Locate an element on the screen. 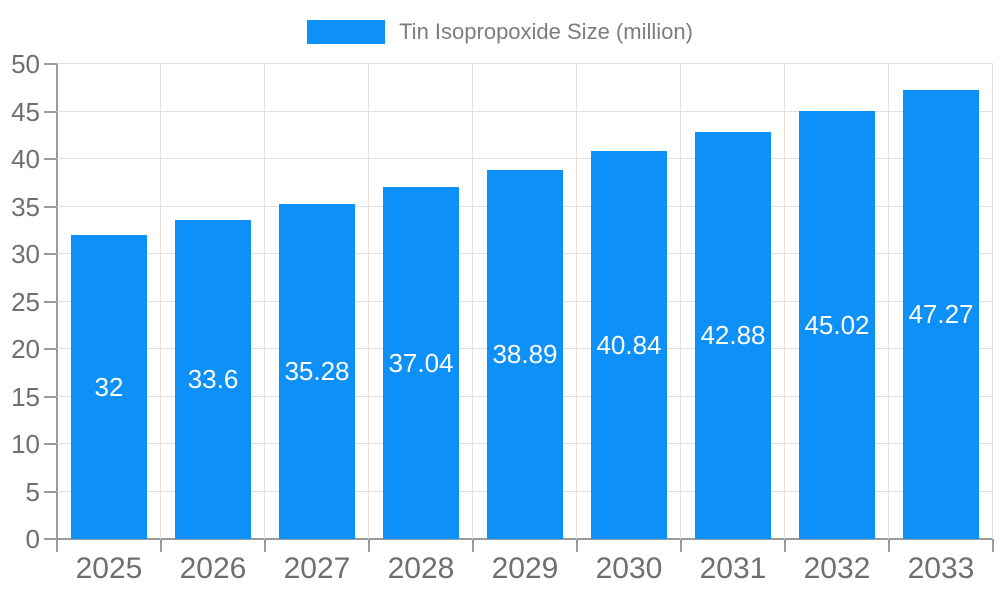 Image resolution: width=1000 pixels, height=600 pixels. bar-value-label: 47.27 is located at coordinates (941, 313).